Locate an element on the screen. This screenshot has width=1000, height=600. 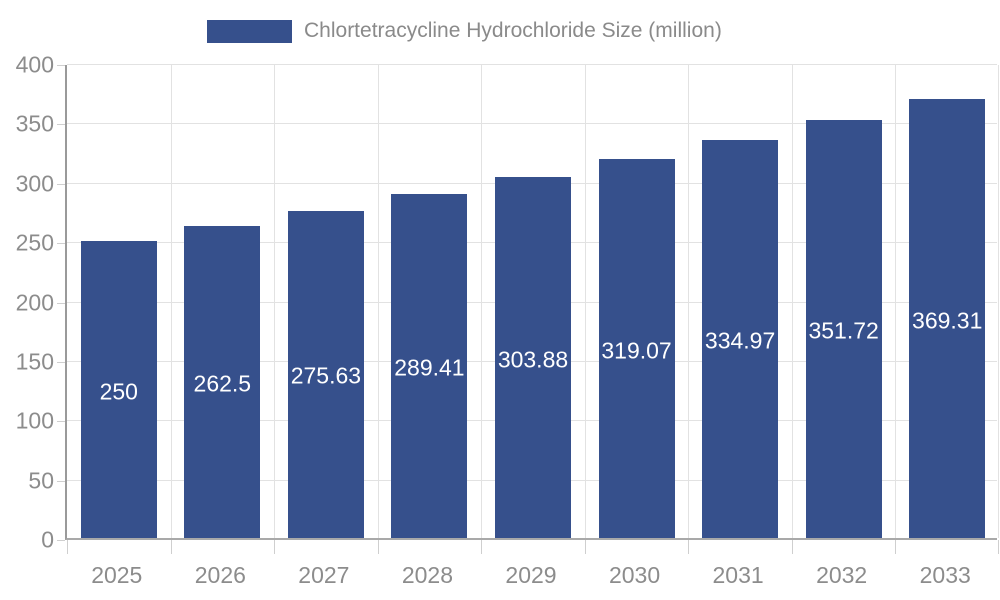
x-axis-label: 2027 is located at coordinates (324, 575).